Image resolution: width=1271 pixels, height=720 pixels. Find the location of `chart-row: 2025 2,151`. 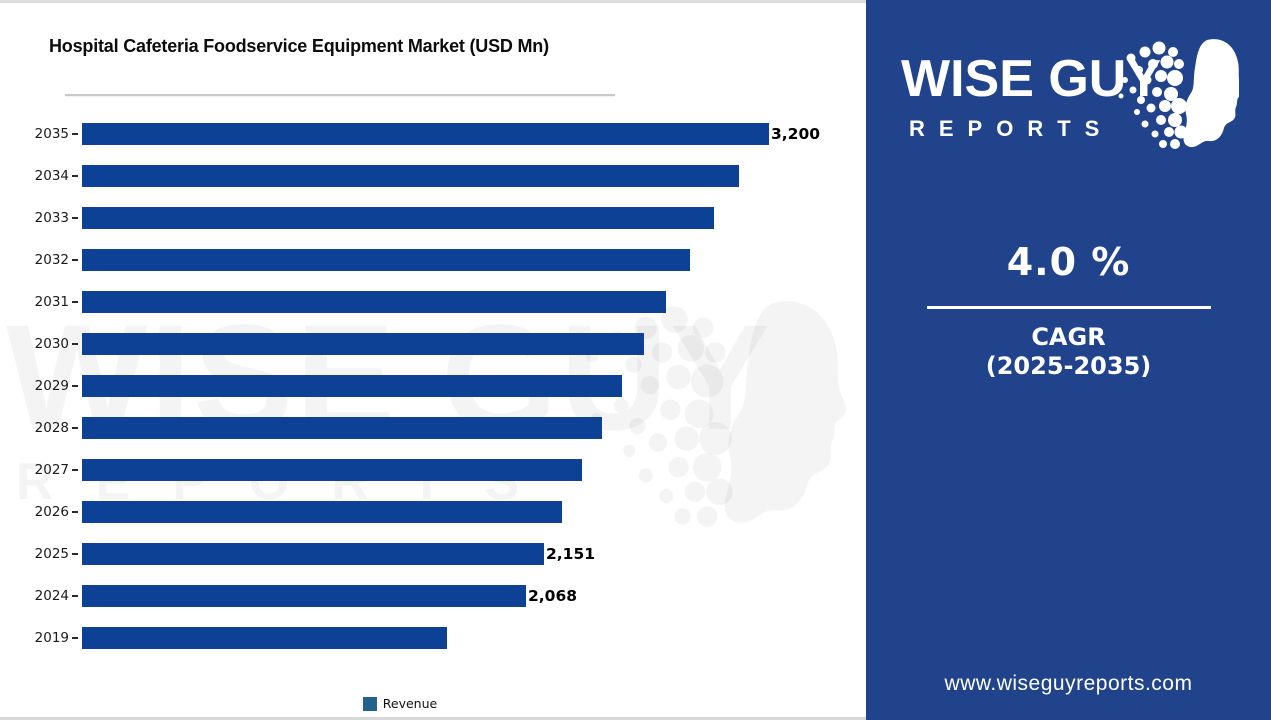

chart-row: 2025 2,151 is located at coordinates (433, 554).